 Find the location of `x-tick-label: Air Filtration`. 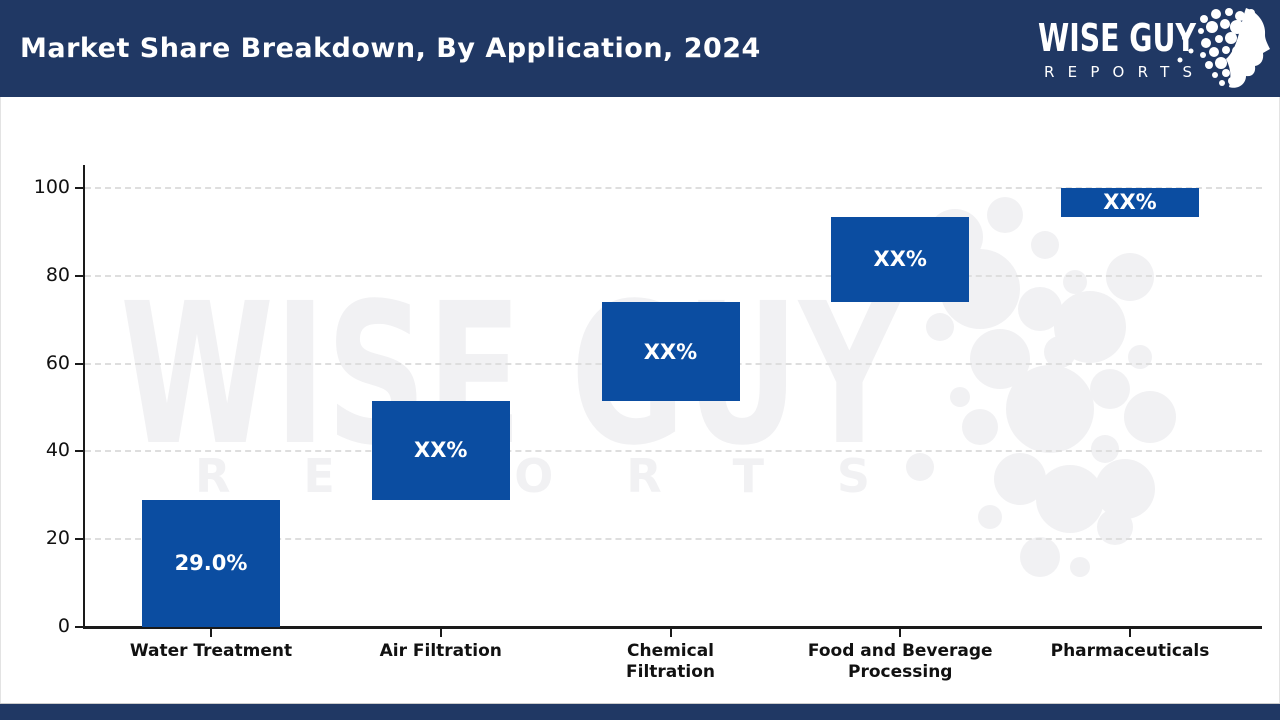

x-tick-label: Air Filtration is located at coordinates (440, 651).